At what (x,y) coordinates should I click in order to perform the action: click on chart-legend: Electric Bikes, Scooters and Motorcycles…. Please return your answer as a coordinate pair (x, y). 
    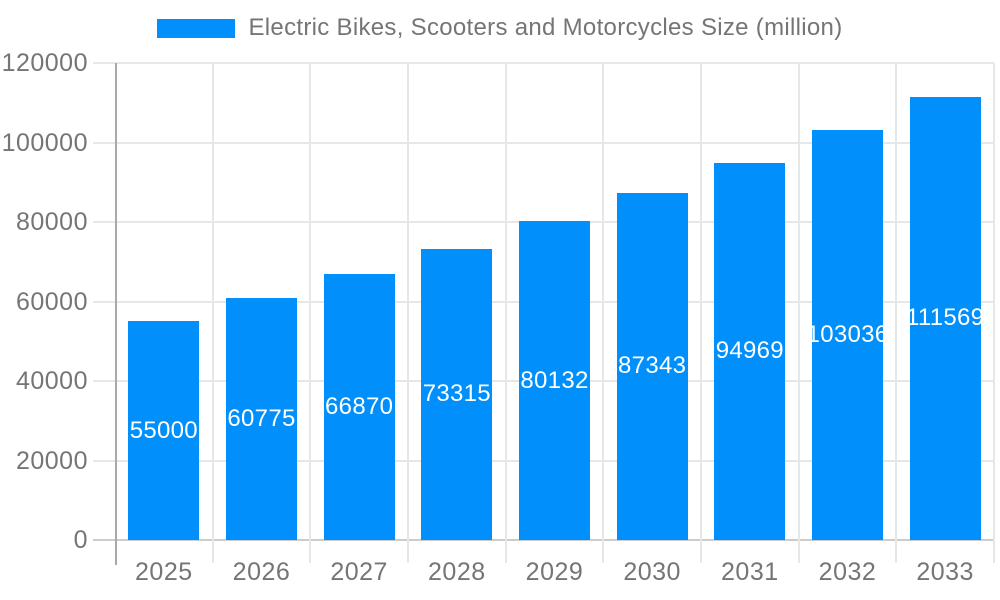
    Looking at the image, I should click on (500, 28).